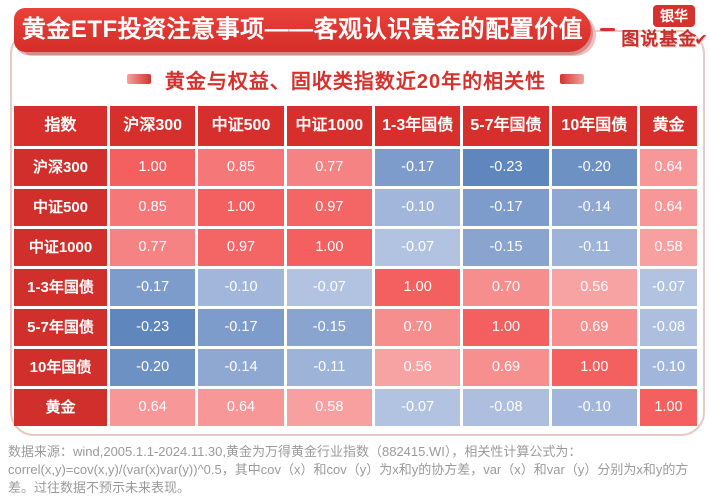  Describe the element at coordinates (241, 126) in the screenshot. I see `column-header: 中证500` at that location.